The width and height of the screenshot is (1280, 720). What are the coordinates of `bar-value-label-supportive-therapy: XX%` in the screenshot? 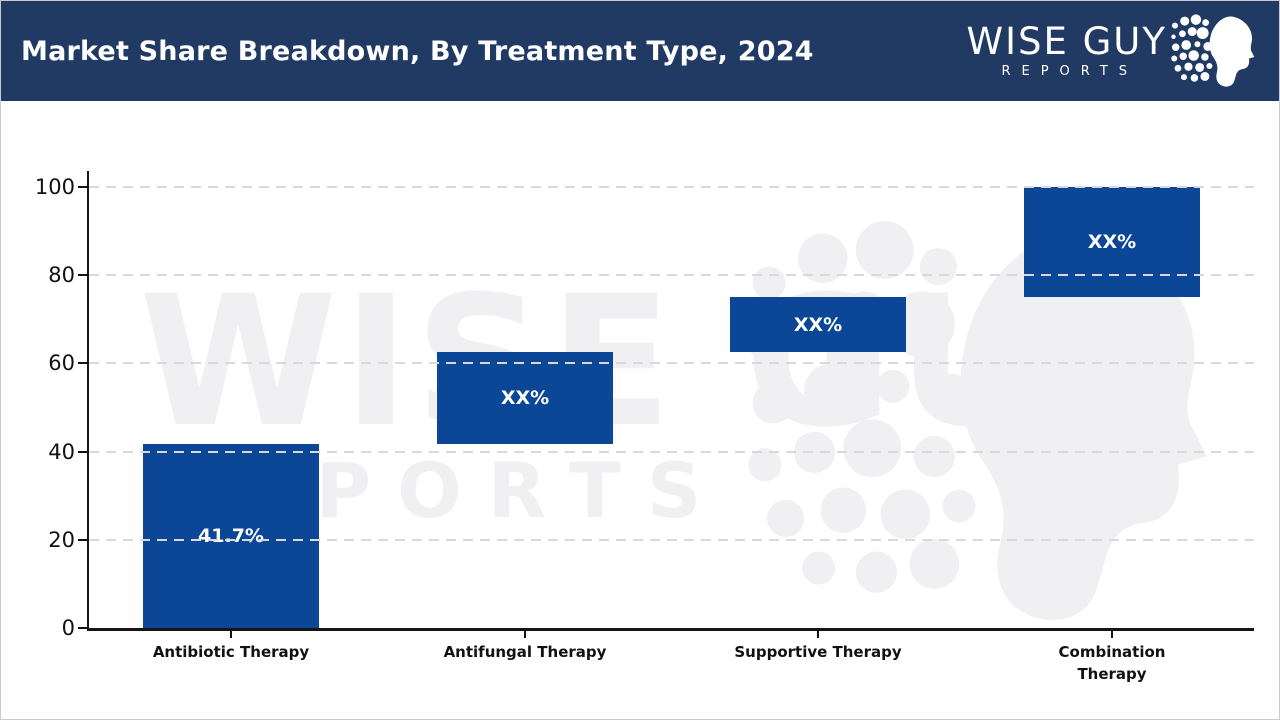 It's located at (818, 324).